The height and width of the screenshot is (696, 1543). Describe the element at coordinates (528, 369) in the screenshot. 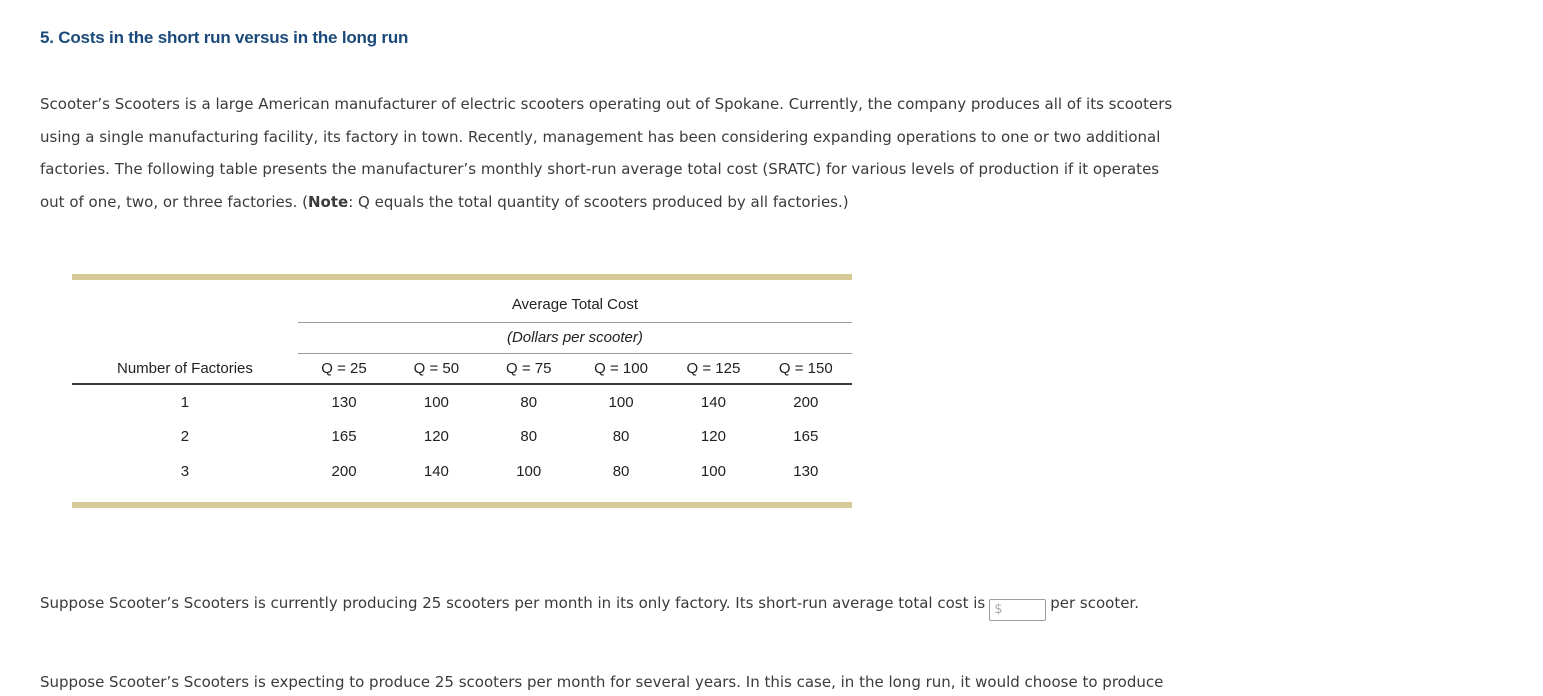

I see `column-header: Q = 75` at that location.